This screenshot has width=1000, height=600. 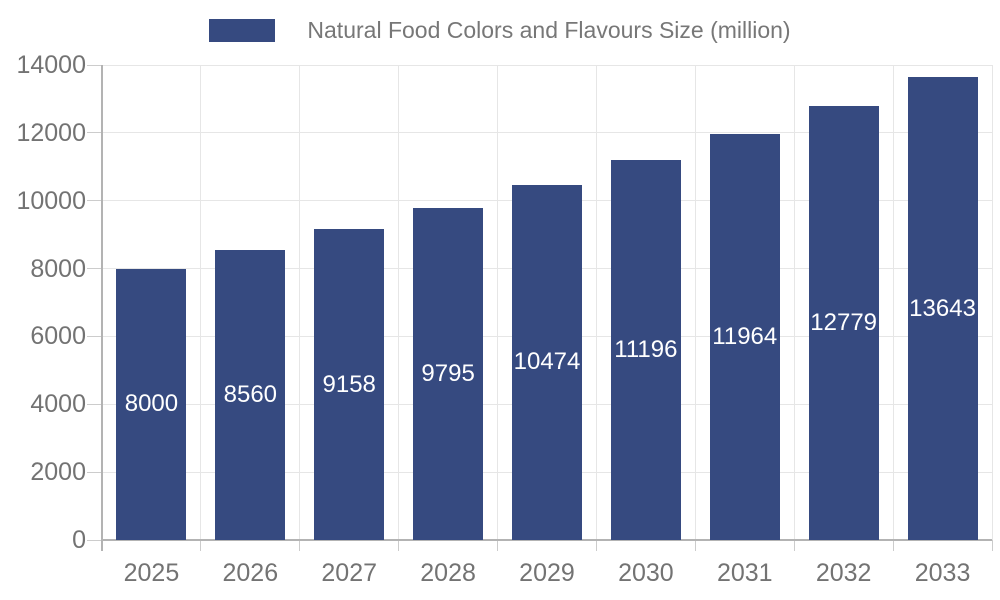 I want to click on x-axis-tick-label: 2027, so click(x=349, y=573).